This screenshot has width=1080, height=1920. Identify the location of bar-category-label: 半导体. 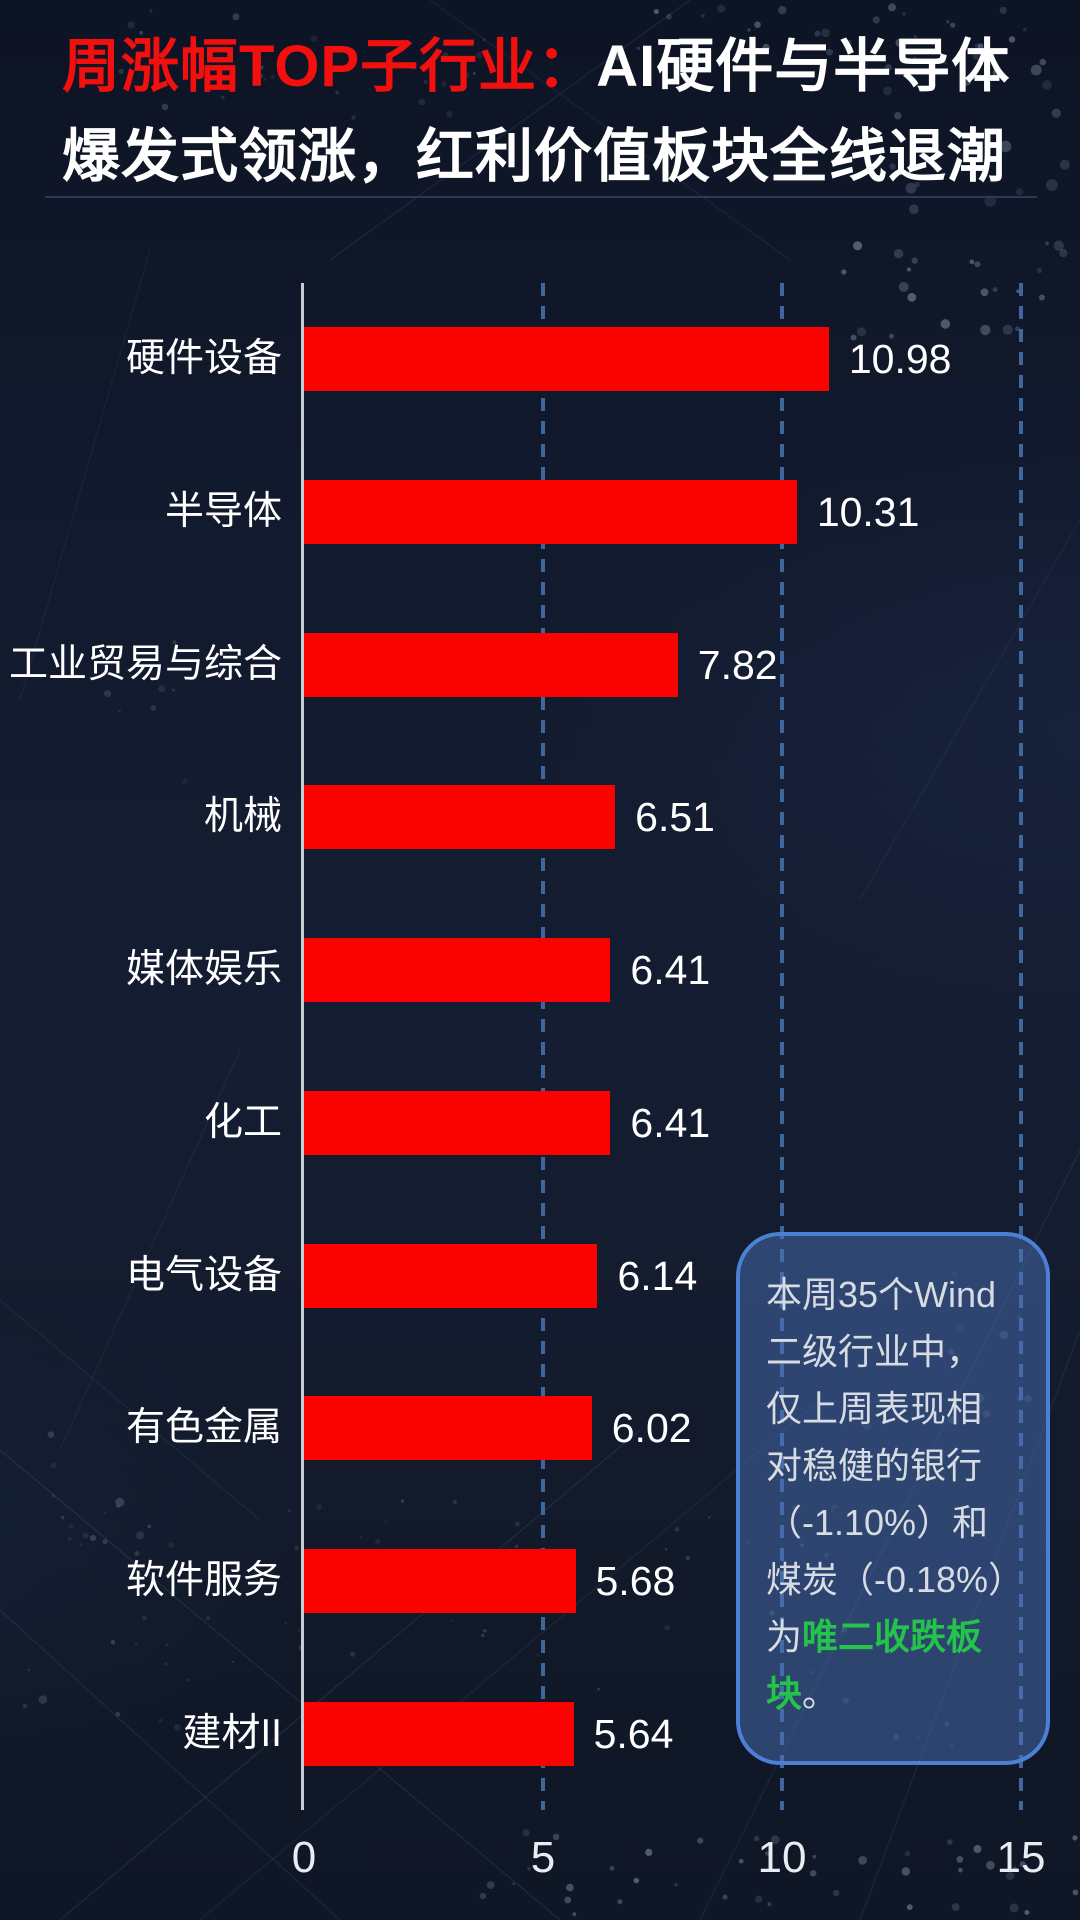
(223, 512).